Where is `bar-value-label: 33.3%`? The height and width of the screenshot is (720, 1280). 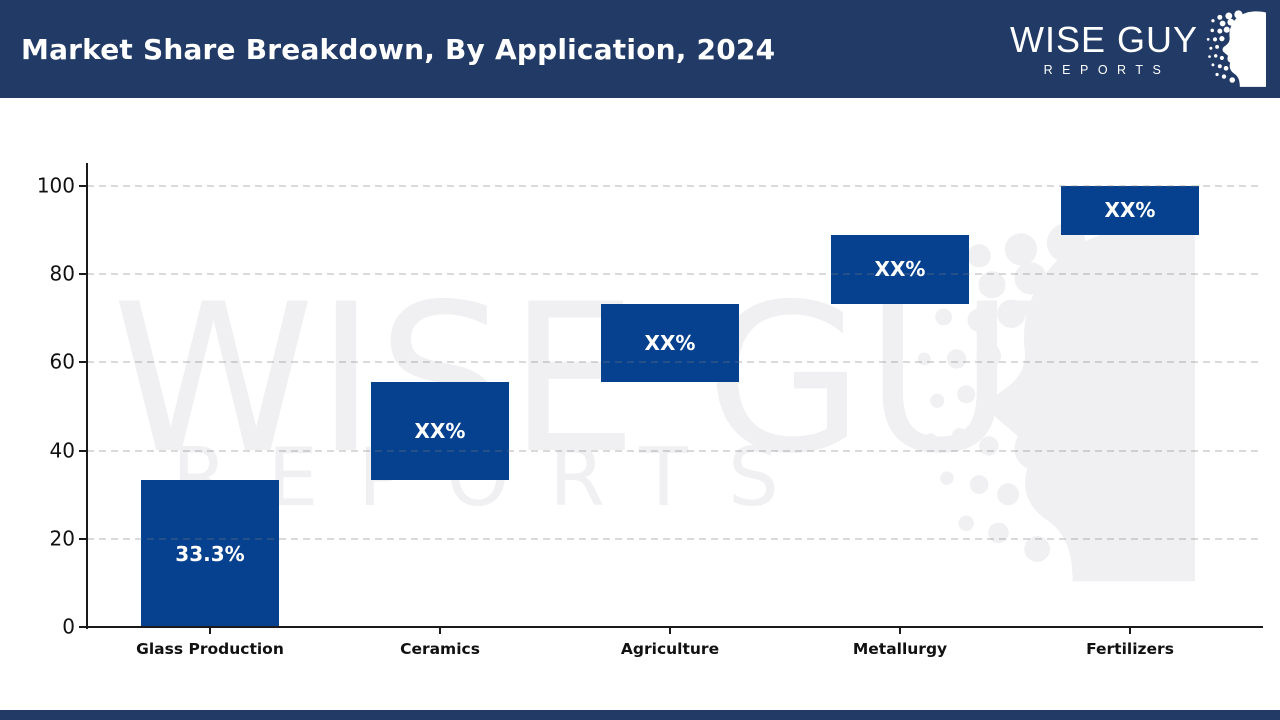
bar-value-label: 33.3% is located at coordinates (210, 553).